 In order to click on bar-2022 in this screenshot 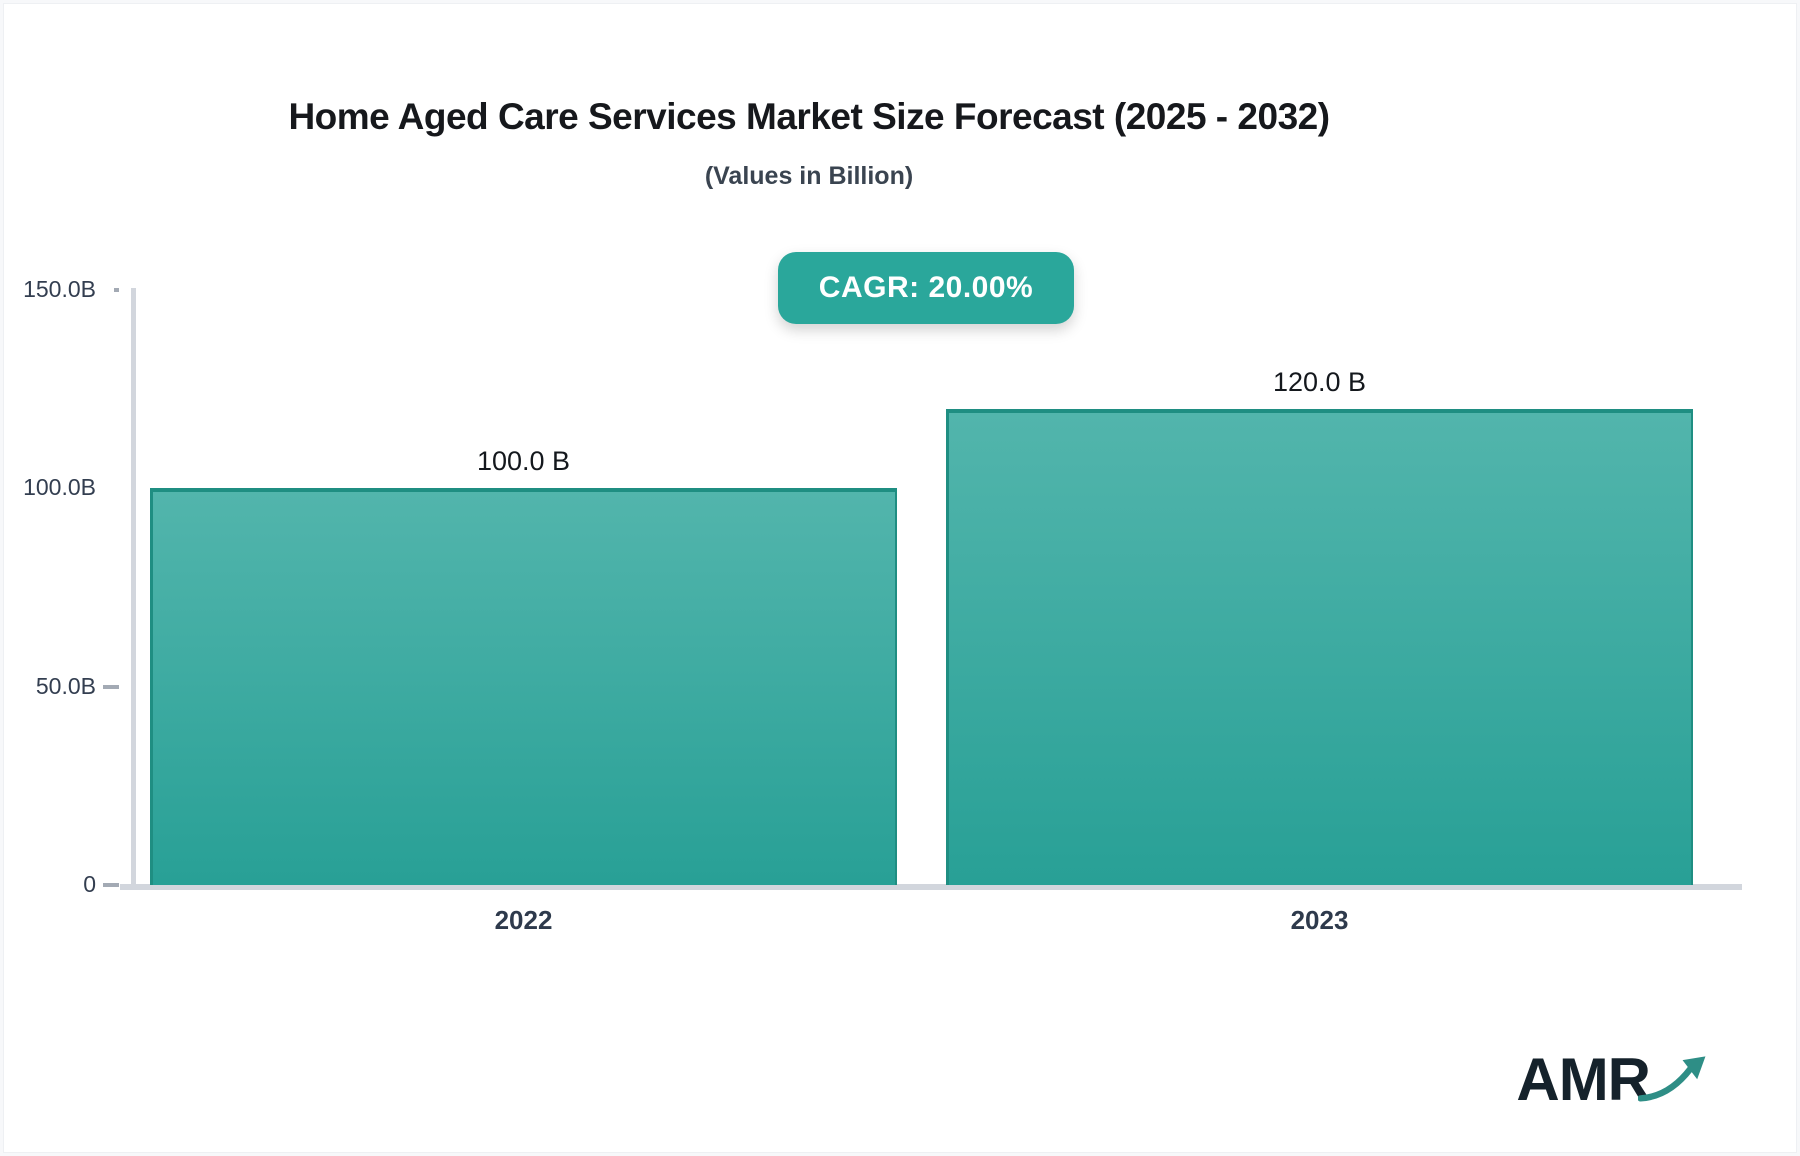, I will do `click(523, 686)`.